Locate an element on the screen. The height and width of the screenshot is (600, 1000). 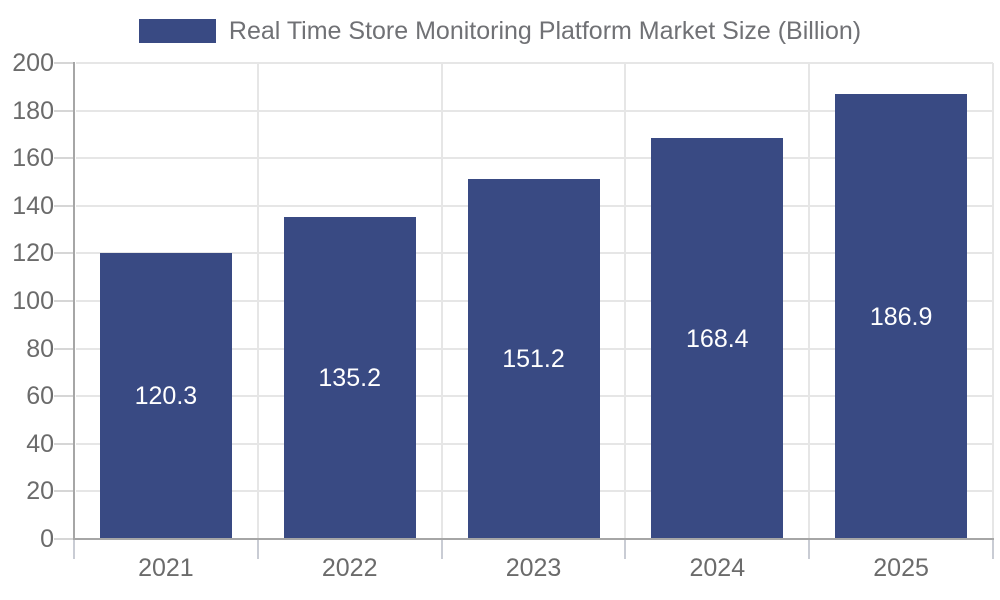
y-axis-tick-label: 40 is located at coordinates (40, 443).